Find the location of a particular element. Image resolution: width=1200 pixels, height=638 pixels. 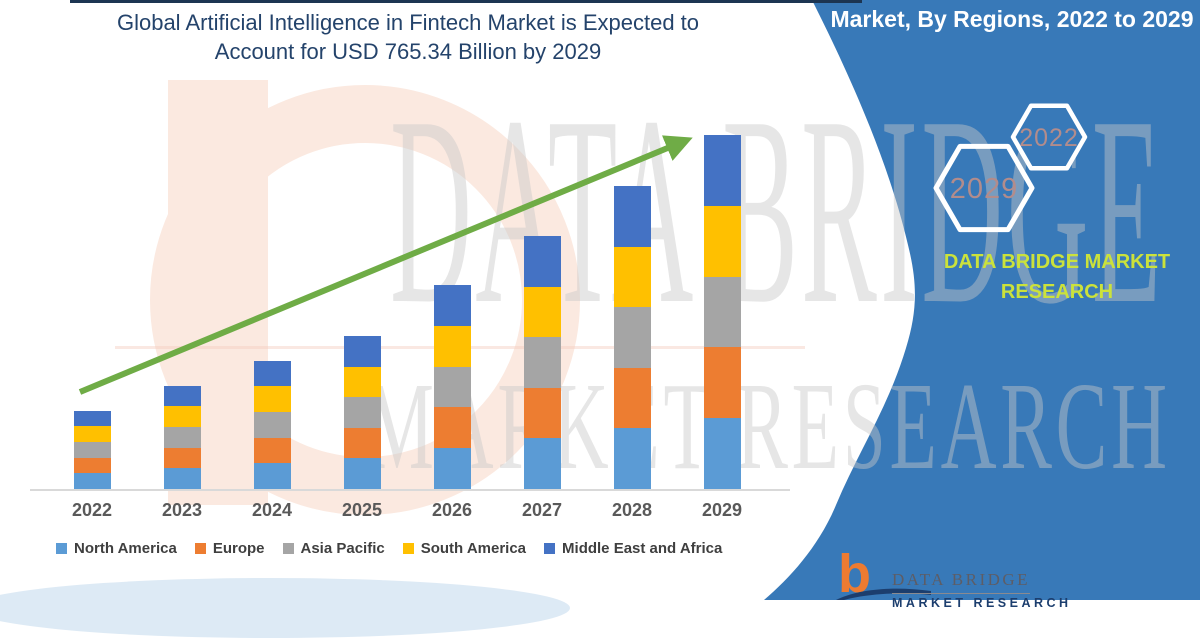

bar-segment-2026-north-america is located at coordinates (452, 468).